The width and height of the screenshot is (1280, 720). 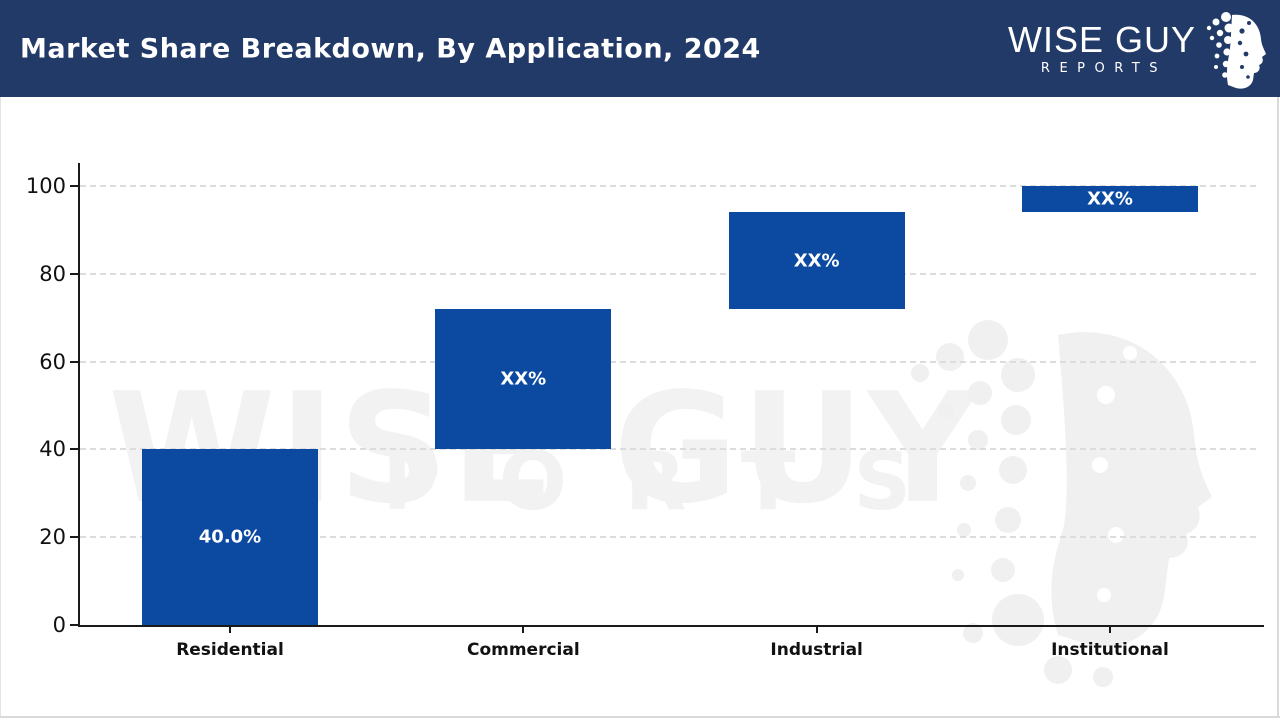 I want to click on y-tick-label: 80, so click(x=52, y=273).